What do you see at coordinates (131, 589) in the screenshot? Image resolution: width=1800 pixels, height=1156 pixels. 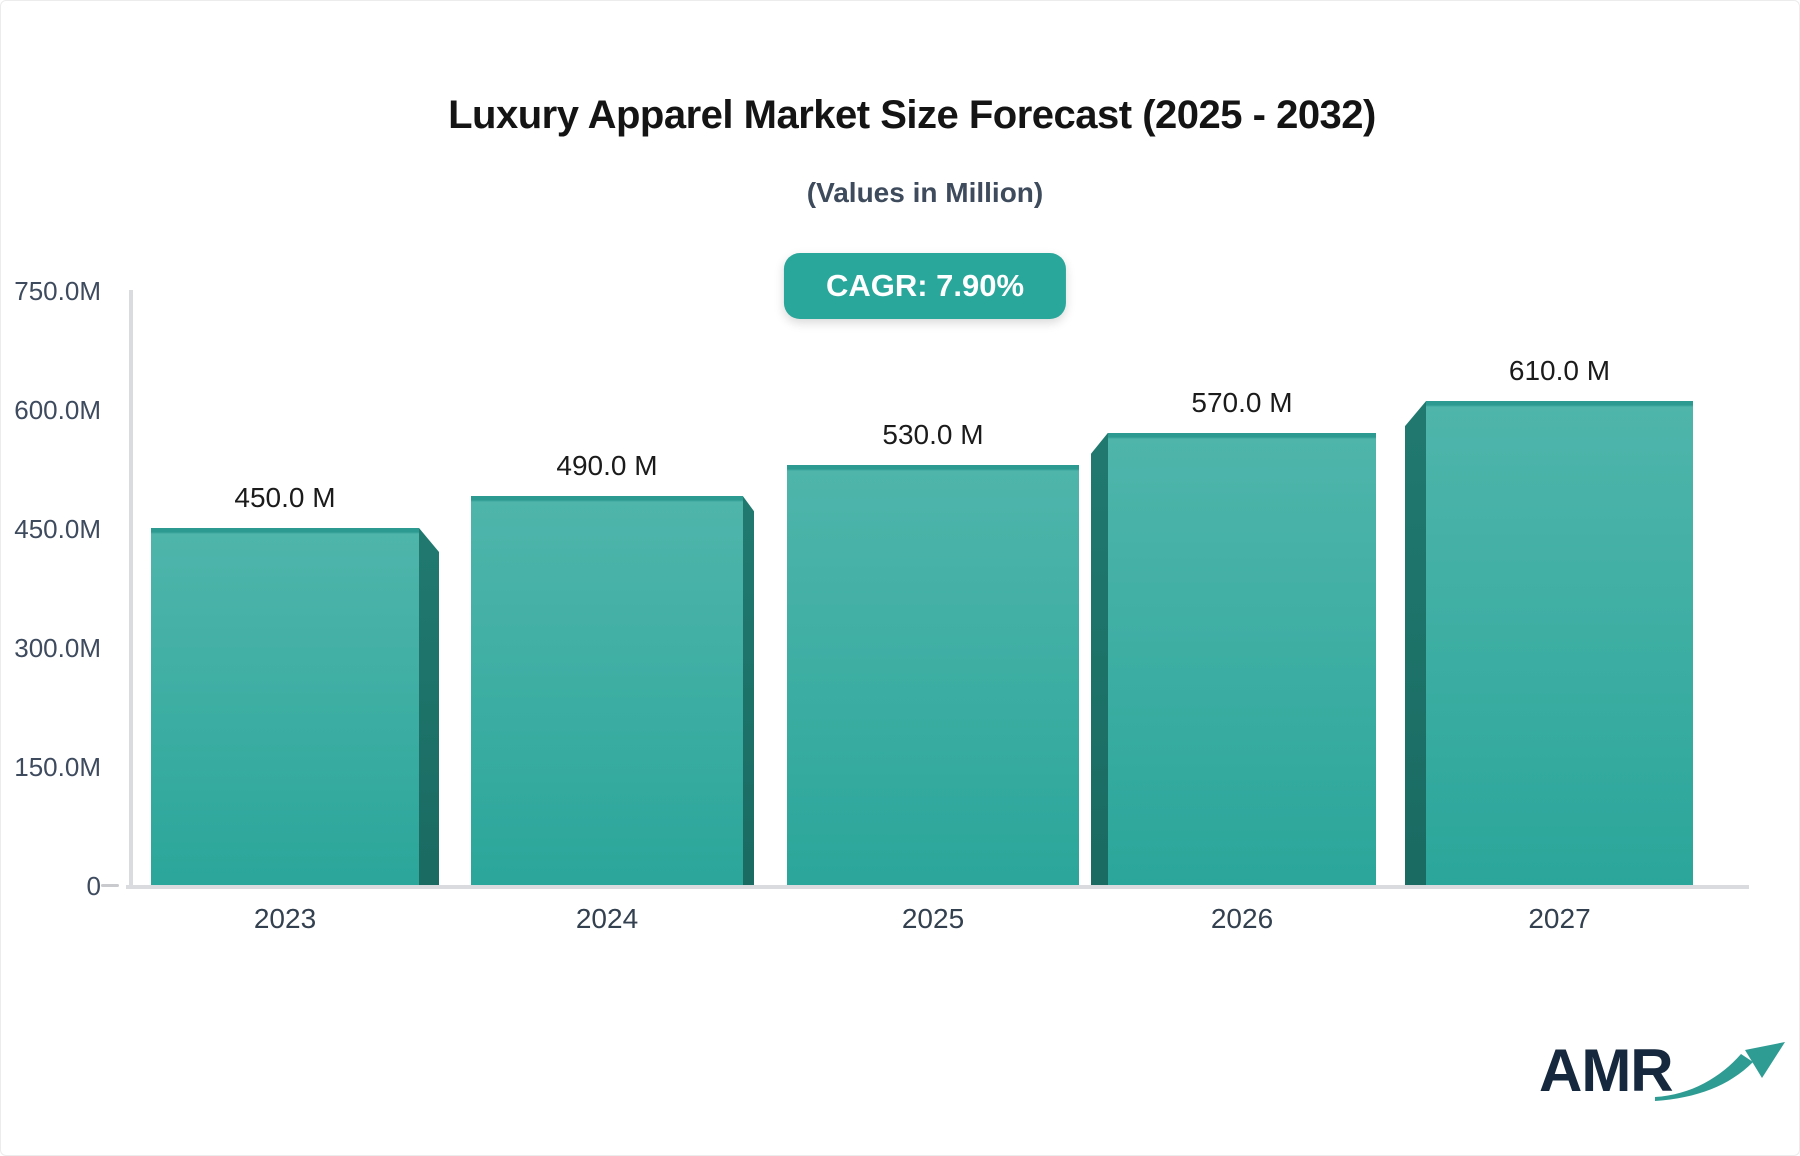 I see `y-axis-line` at bounding box center [131, 589].